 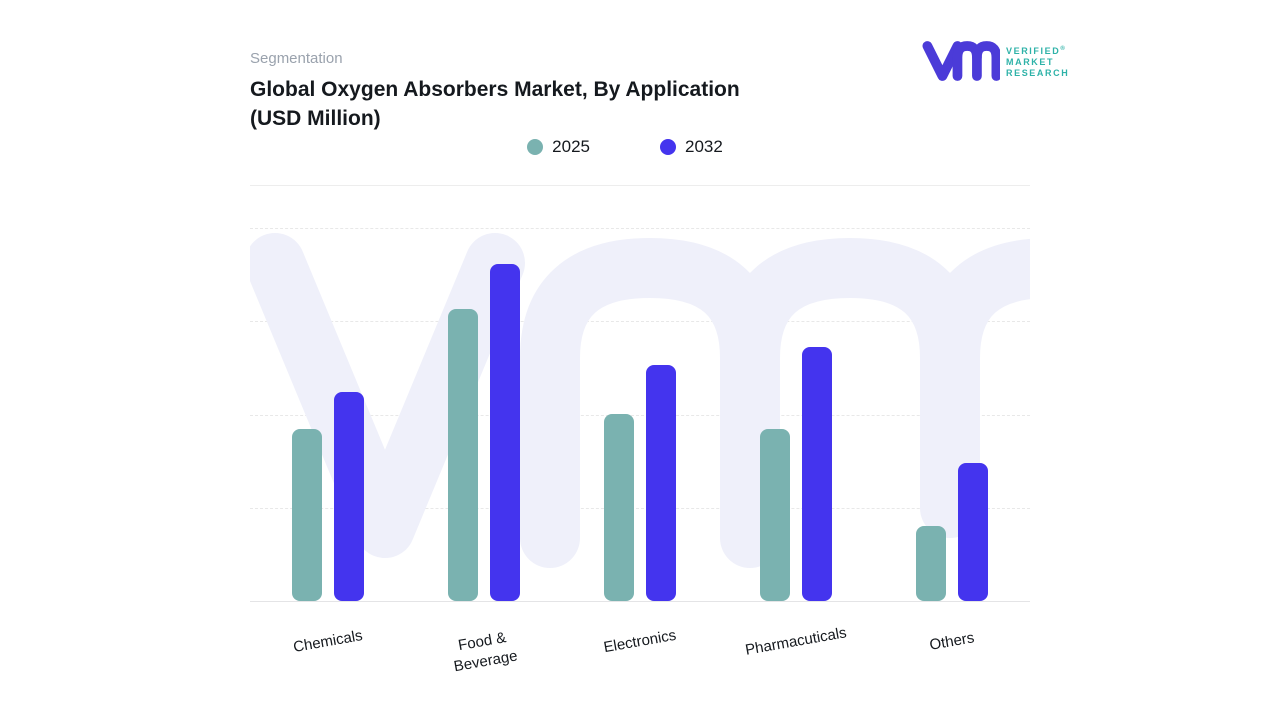 I want to click on legend-dot-2032, so click(x=668, y=147).